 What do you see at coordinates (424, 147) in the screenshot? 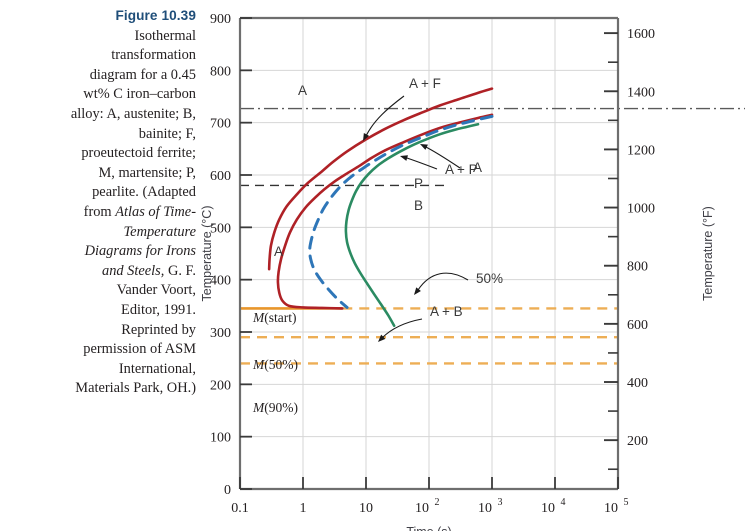
I see `arrow-a-right-head` at bounding box center [424, 147].